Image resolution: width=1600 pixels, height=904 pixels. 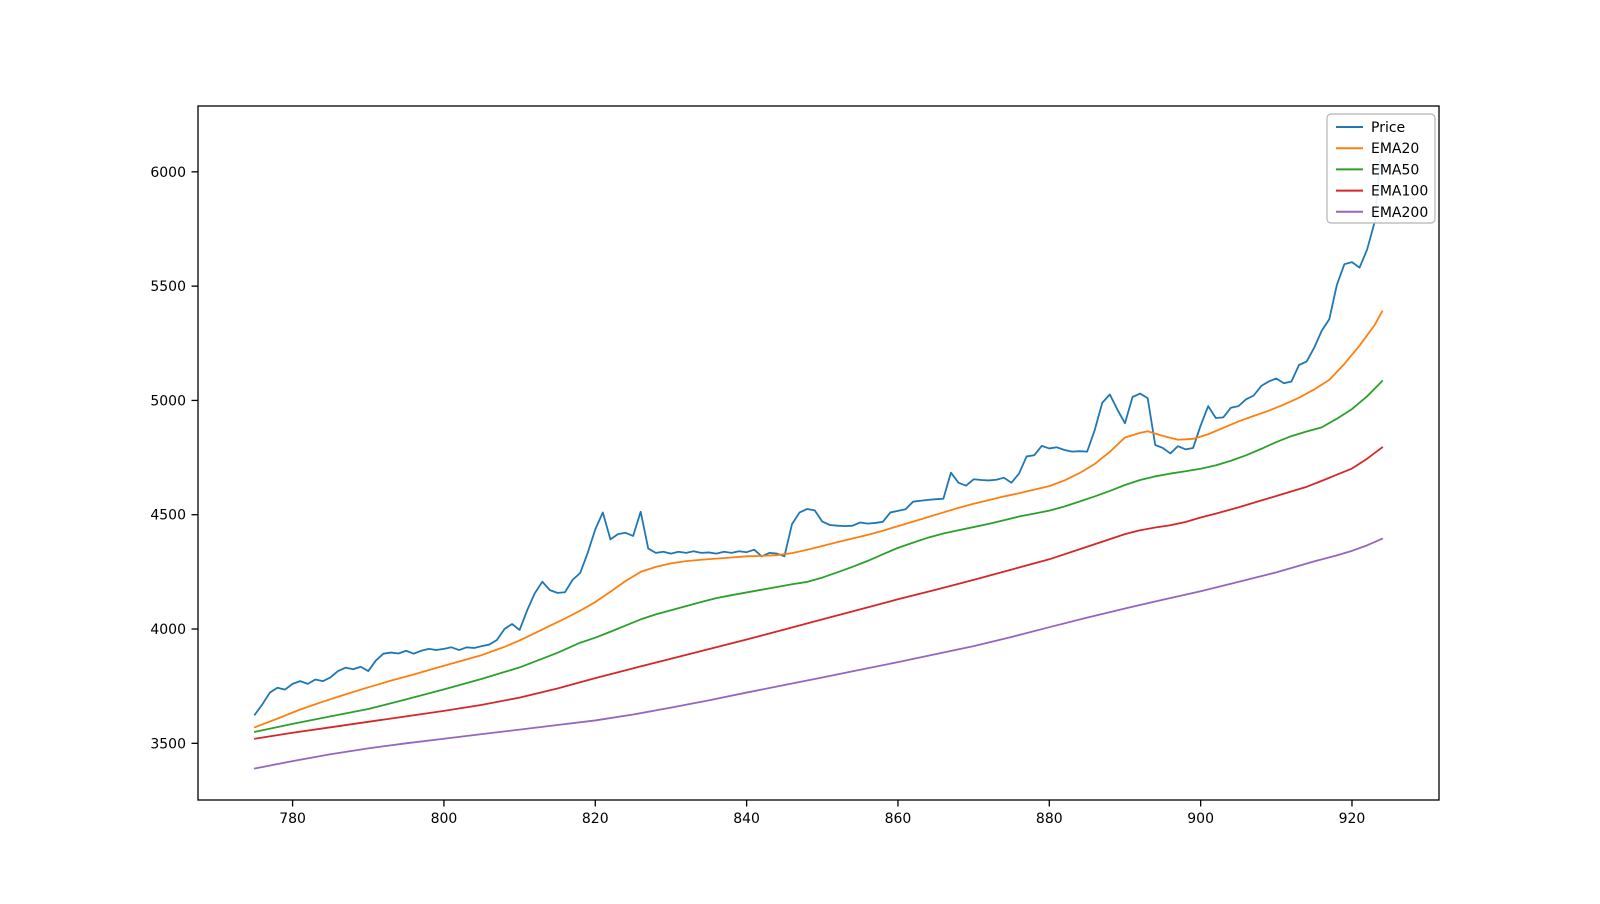 What do you see at coordinates (746, 819) in the screenshot?
I see `x-tick-label: 840` at bounding box center [746, 819].